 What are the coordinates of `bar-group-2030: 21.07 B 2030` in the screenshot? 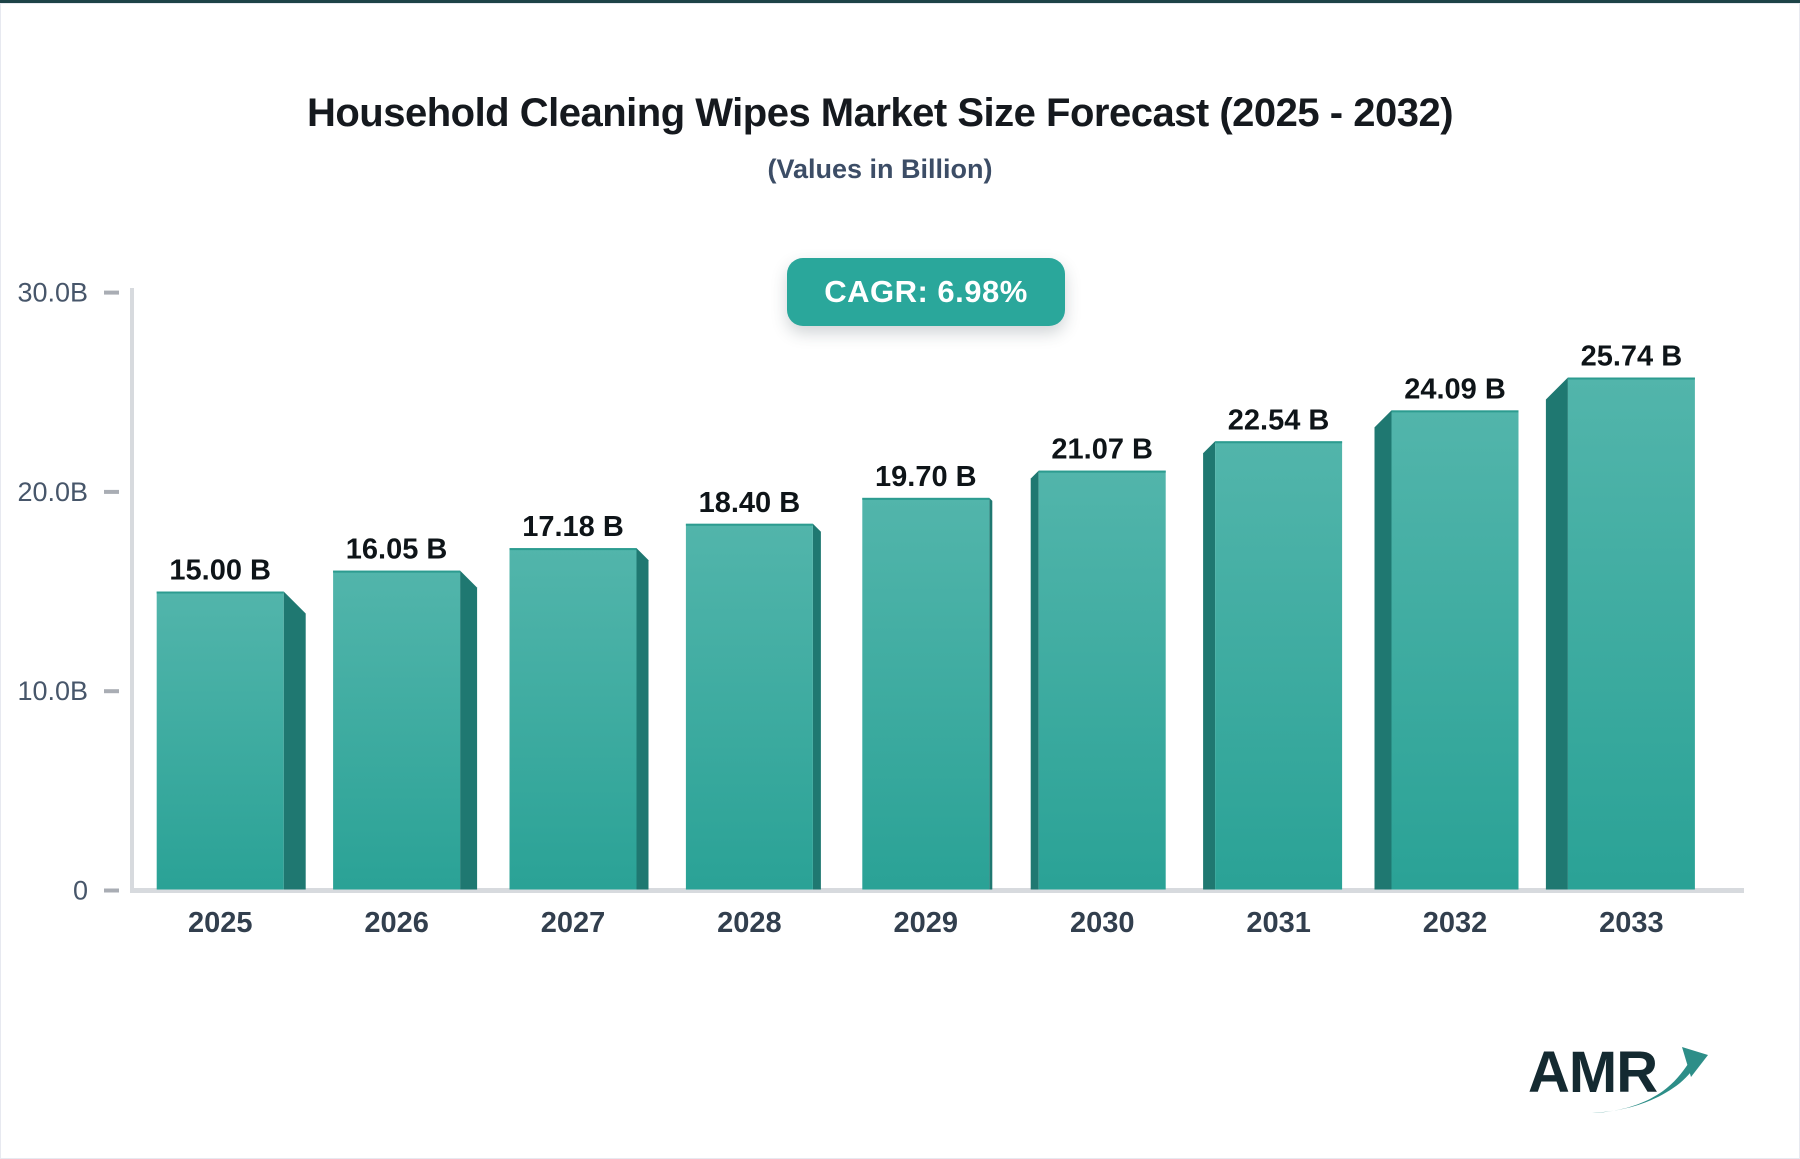 It's located at (1098, 686).